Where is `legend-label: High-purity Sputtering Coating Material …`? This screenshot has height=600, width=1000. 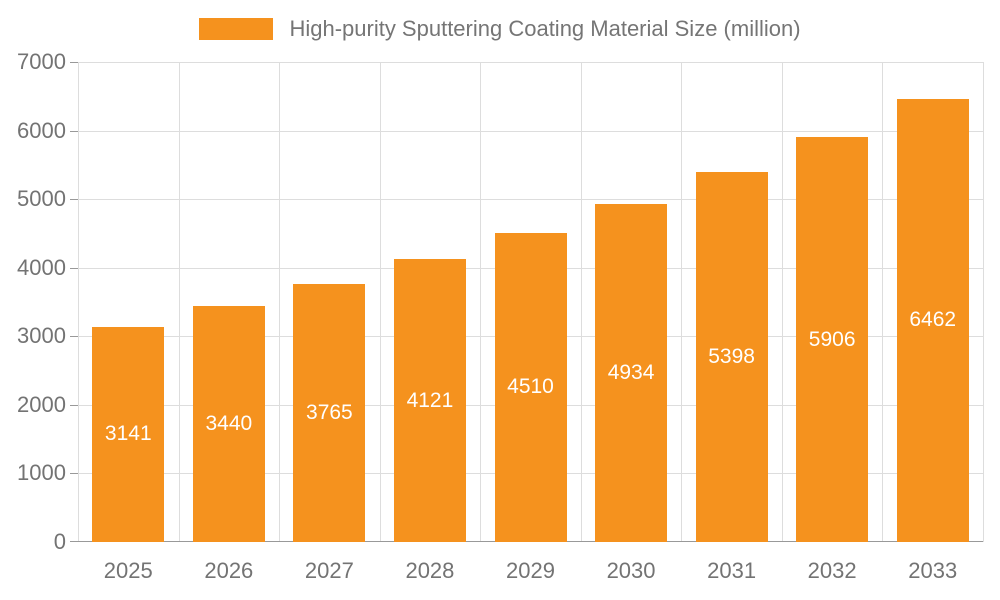 legend-label: High-purity Sputtering Coating Material … is located at coordinates (545, 28).